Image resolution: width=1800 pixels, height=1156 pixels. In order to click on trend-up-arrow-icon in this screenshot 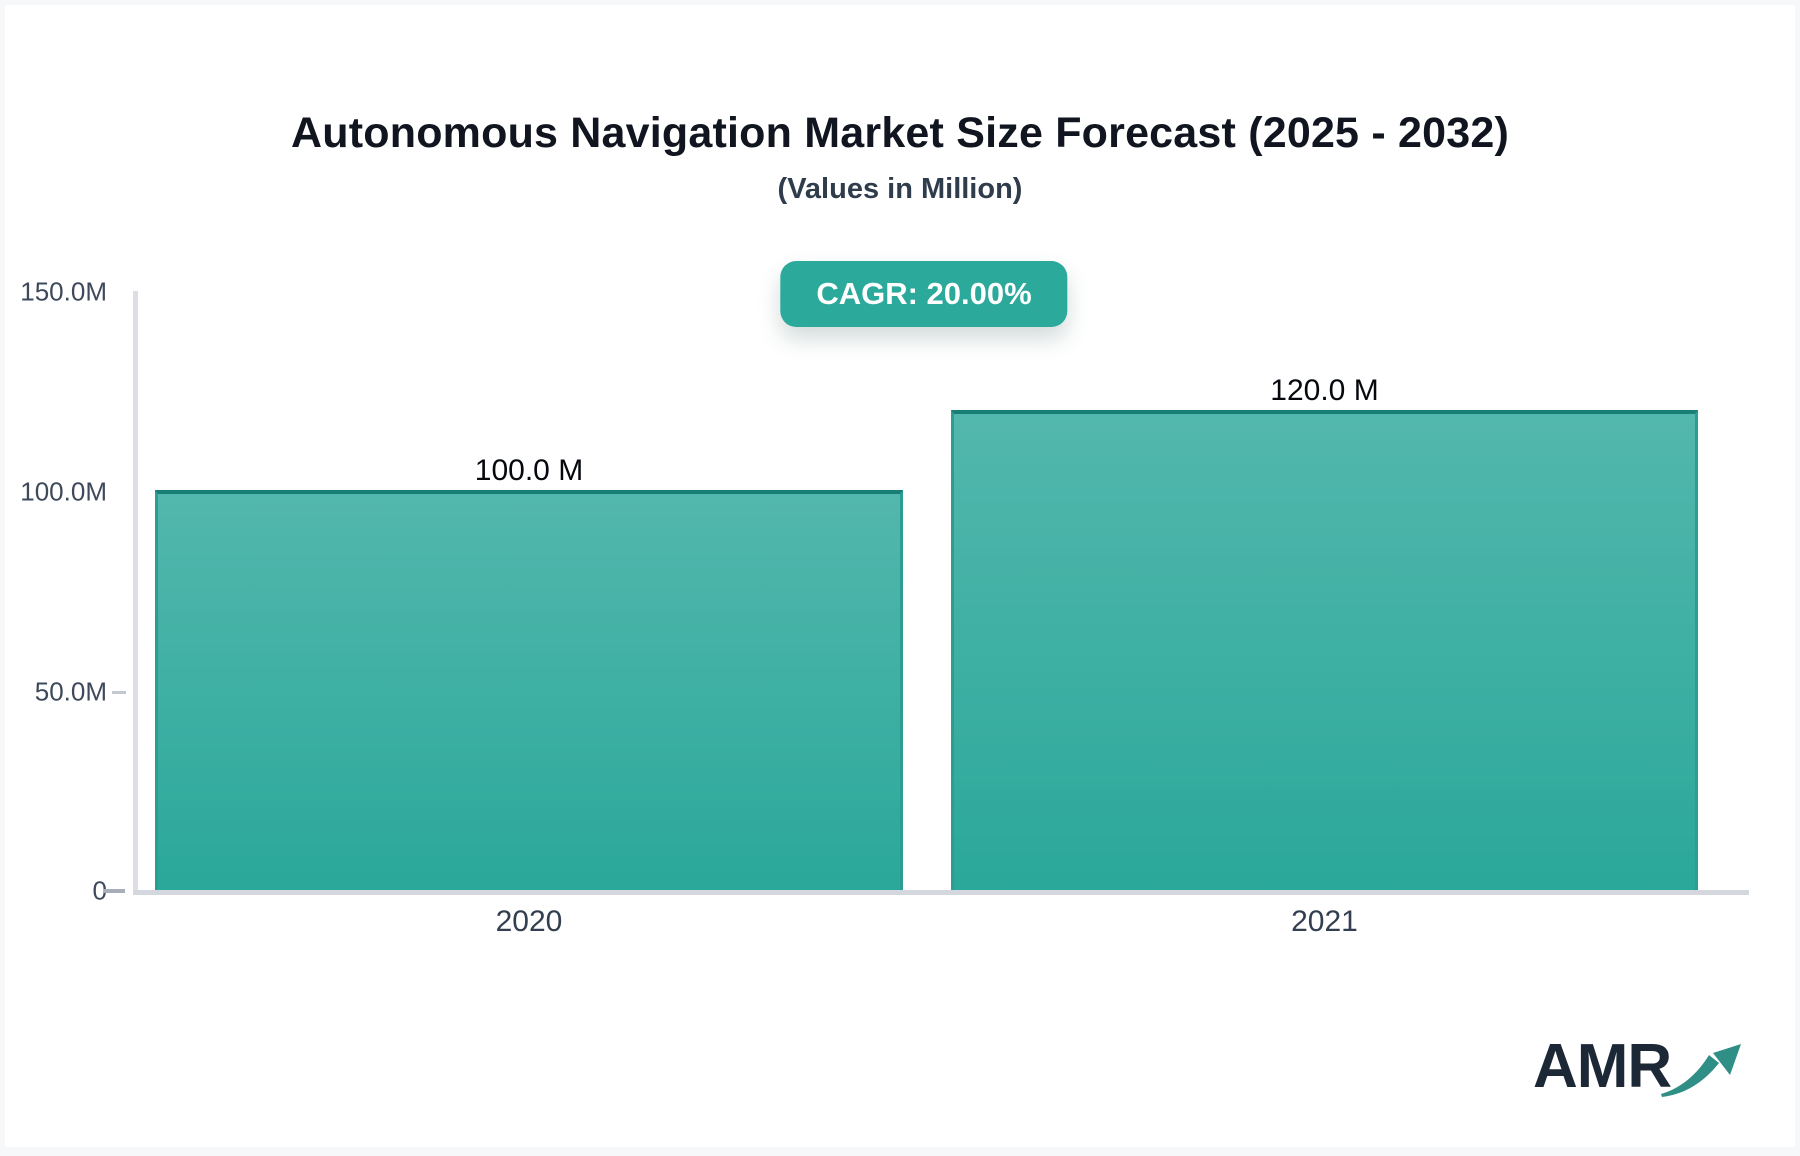, I will do `click(1701, 1072)`.